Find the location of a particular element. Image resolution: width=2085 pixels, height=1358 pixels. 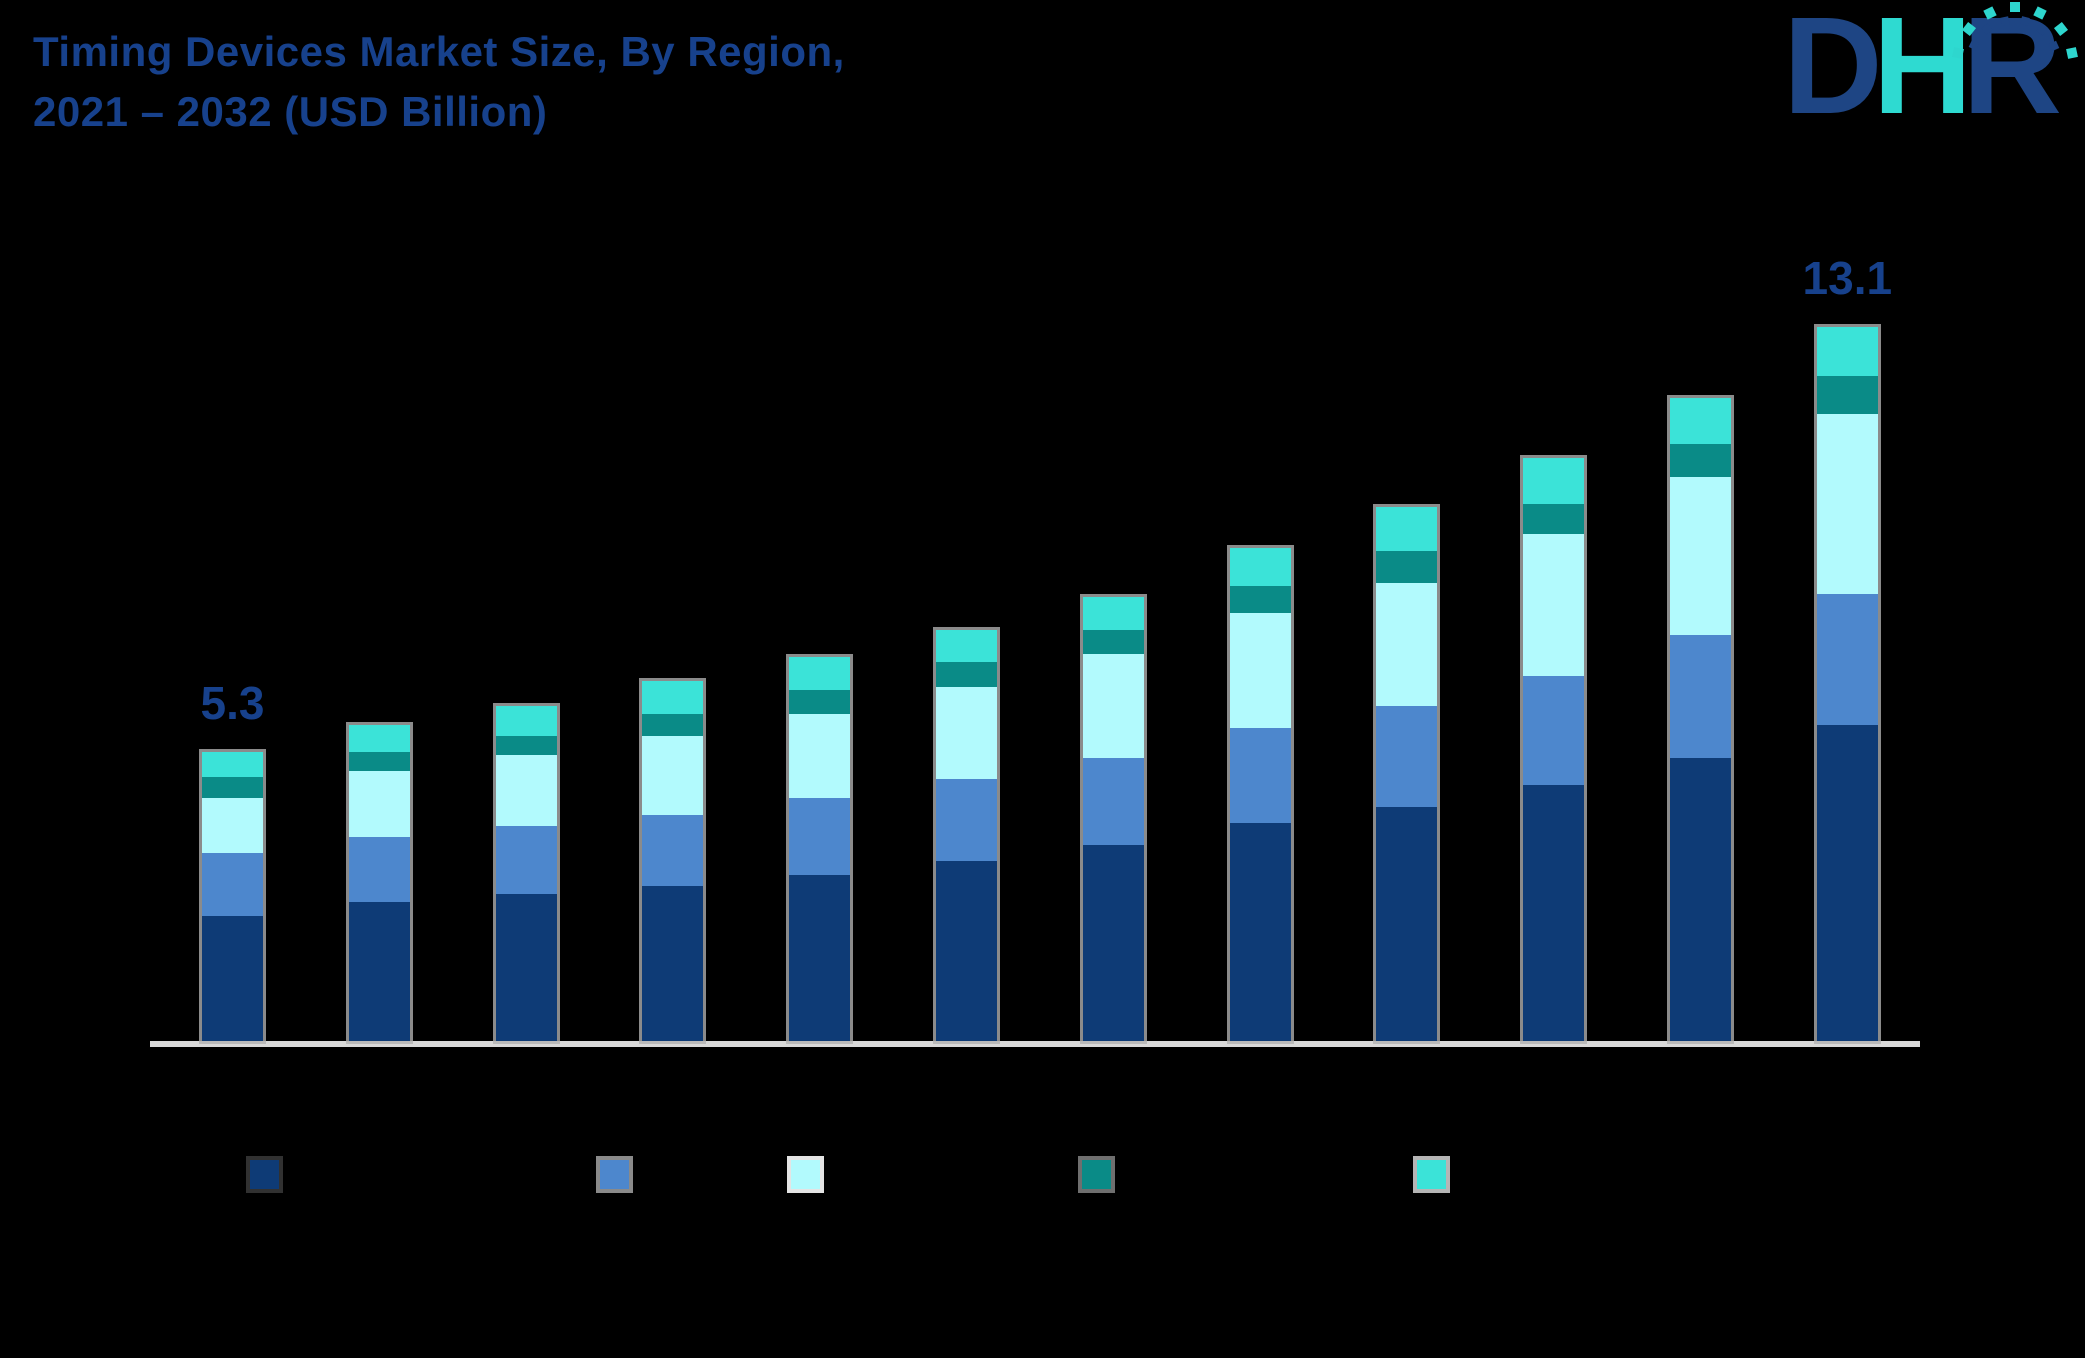

bar-stack-2029 is located at coordinates (1407, 773).